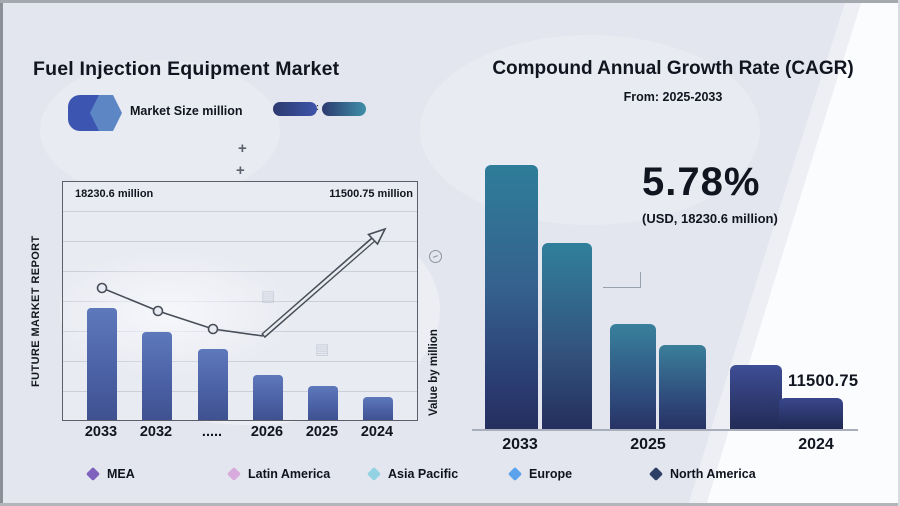 This screenshot has height=506, width=900. Describe the element at coordinates (121, 474) in the screenshot. I see `legend-label: MEA` at that location.